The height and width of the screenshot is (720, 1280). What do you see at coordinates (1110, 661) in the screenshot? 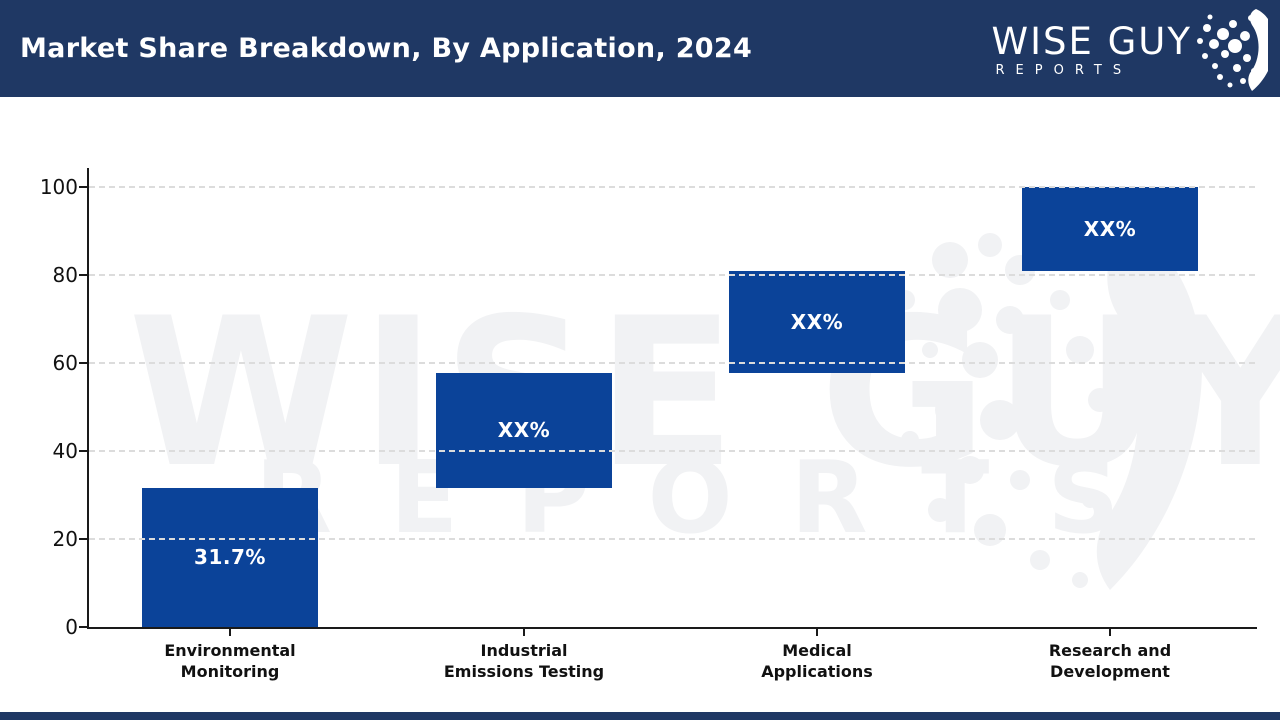
I see `category-label: Research and Development` at bounding box center [1110, 661].